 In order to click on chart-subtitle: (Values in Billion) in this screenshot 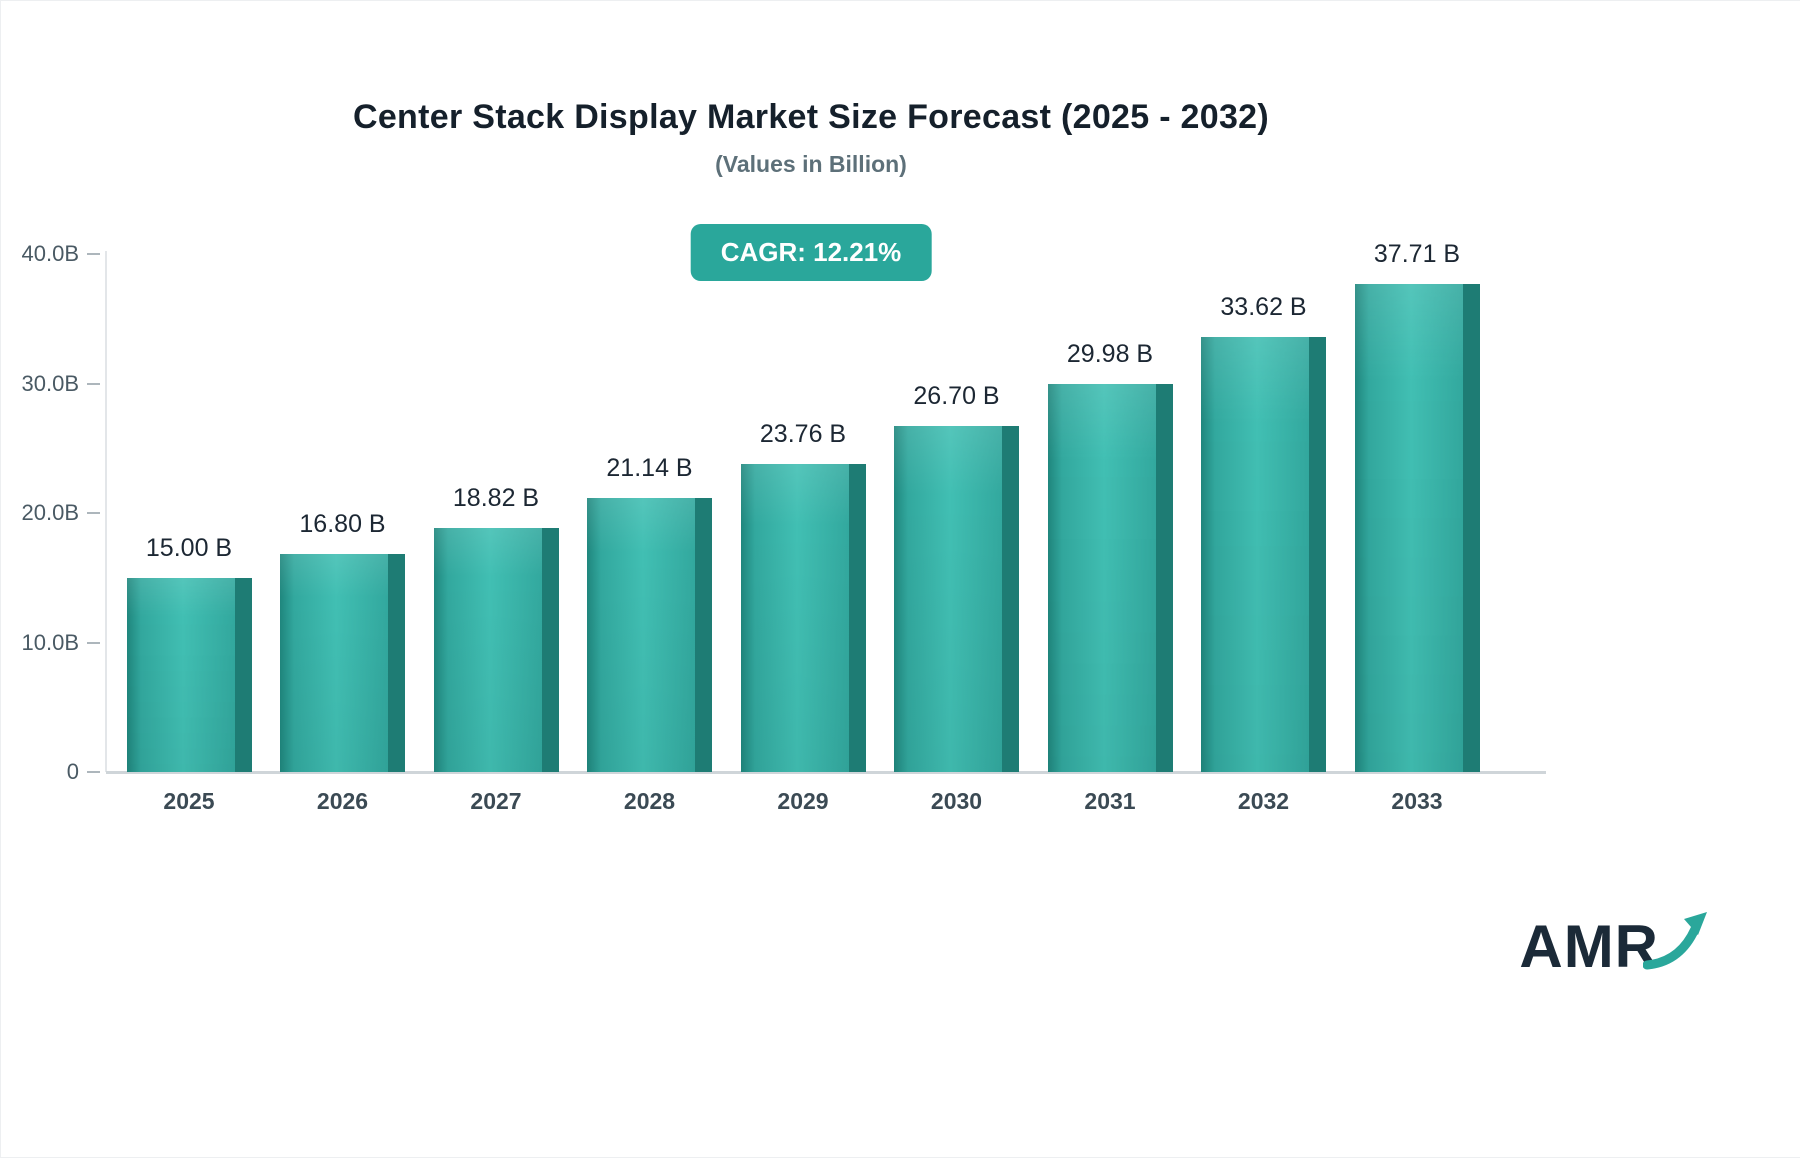, I will do `click(811, 164)`.